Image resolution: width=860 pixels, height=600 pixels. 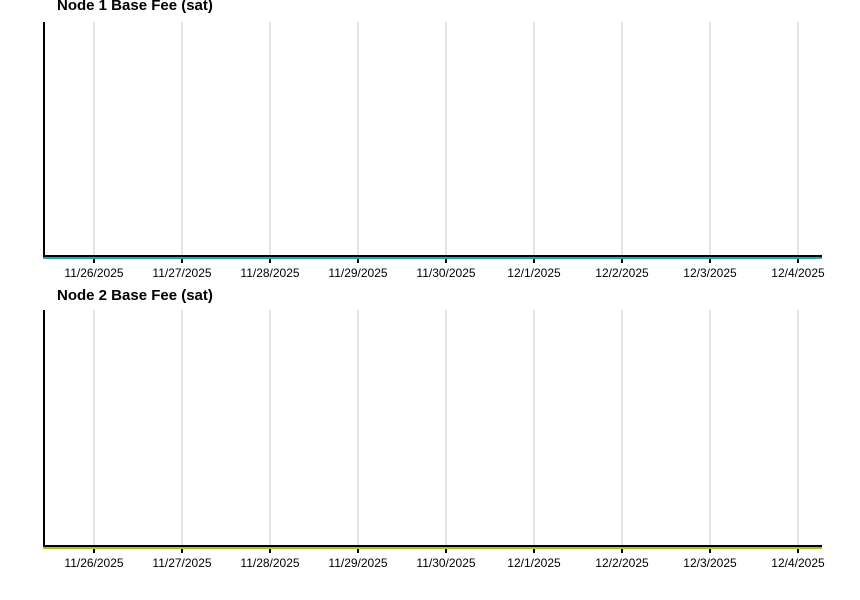 What do you see at coordinates (135, 7) in the screenshot?
I see `chart1-title: Node 1 Base Fee (sat)` at bounding box center [135, 7].